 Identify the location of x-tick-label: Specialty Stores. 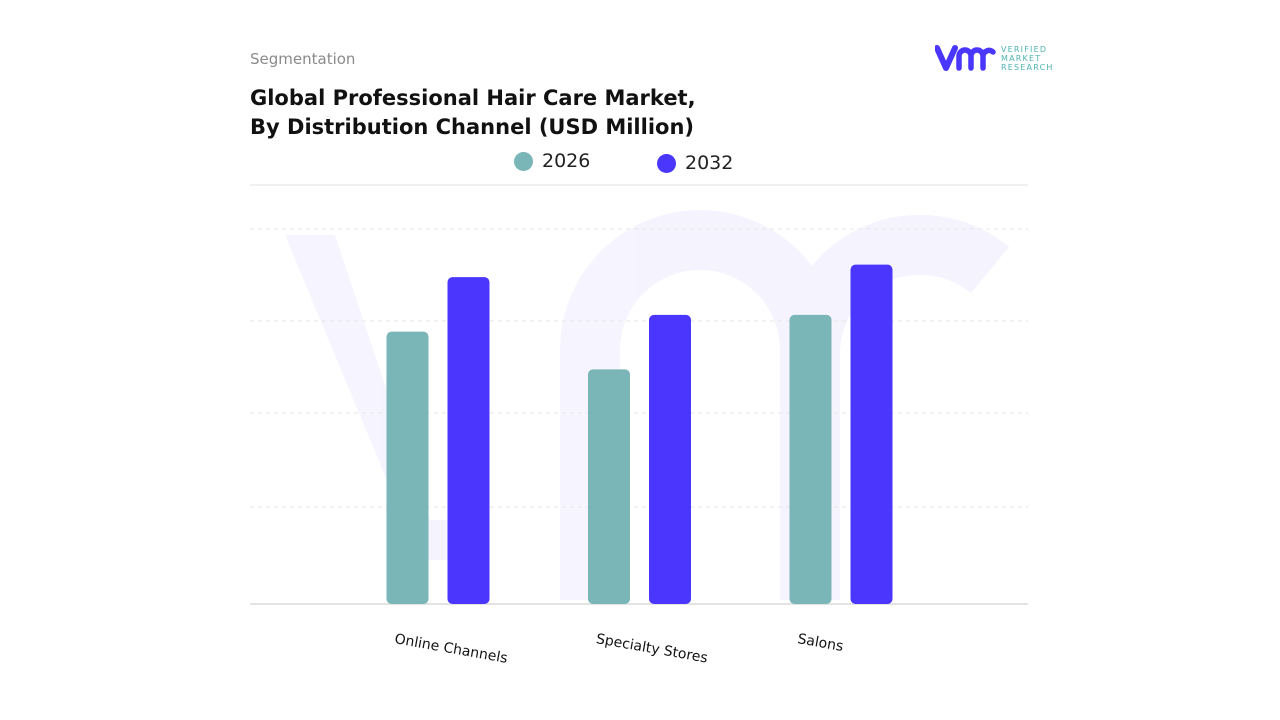
(652, 648).